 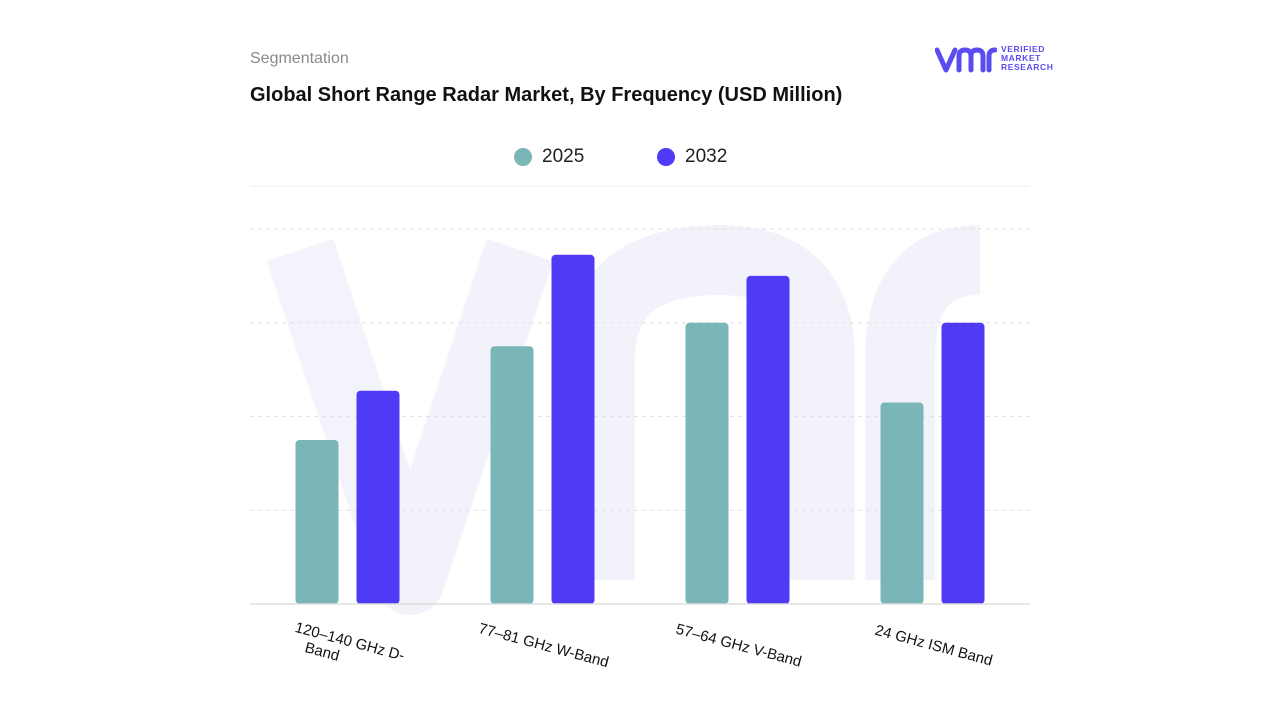 What do you see at coordinates (299, 58) in the screenshot?
I see `segment-label: Segmentation` at bounding box center [299, 58].